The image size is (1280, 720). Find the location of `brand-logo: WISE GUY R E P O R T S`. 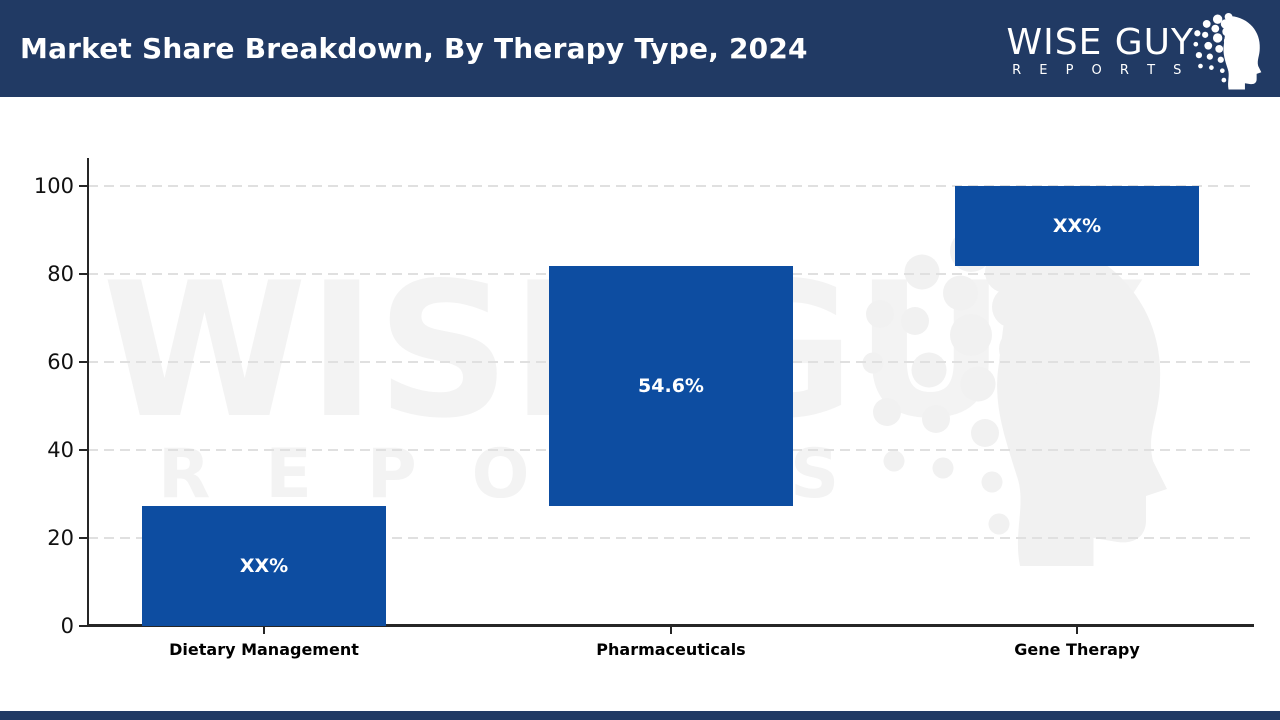

brand-logo: WISE GUY R E P O R T S is located at coordinates (1136, 50).